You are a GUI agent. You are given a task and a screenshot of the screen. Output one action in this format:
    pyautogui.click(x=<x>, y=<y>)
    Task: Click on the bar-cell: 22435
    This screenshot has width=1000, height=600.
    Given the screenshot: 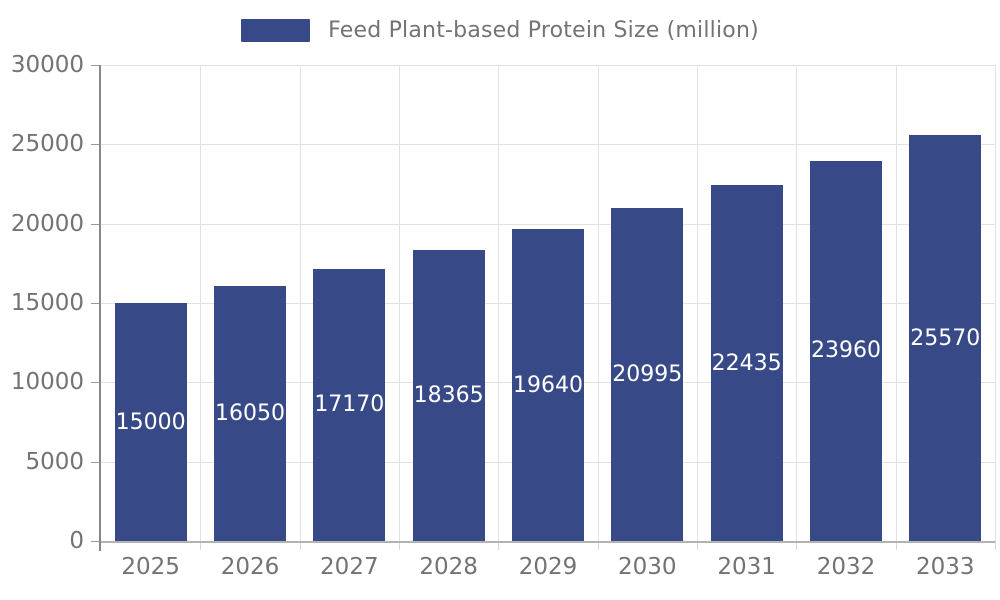 What is the action you would take?
    pyautogui.click(x=746, y=303)
    